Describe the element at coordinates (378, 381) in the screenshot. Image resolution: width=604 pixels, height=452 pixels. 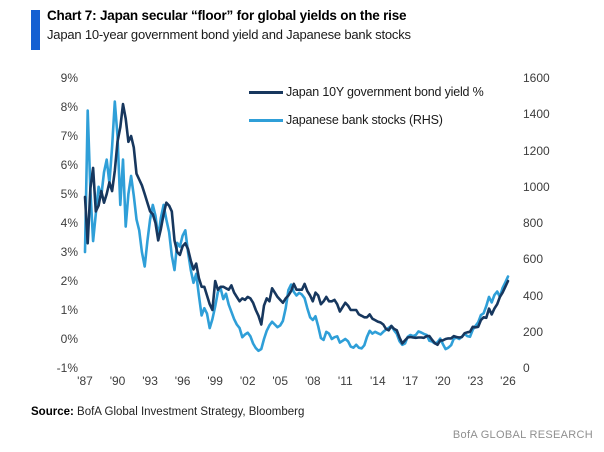
I see `x-tick-label: '14` at that location.